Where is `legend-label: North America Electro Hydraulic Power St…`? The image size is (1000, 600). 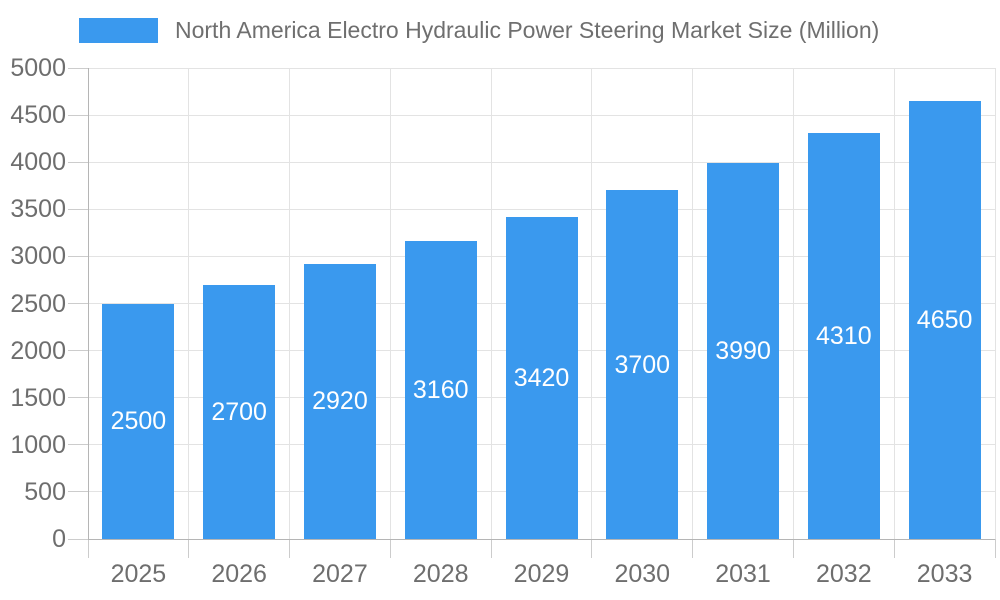
legend-label: North America Electro Hydraulic Power St… is located at coordinates (527, 30).